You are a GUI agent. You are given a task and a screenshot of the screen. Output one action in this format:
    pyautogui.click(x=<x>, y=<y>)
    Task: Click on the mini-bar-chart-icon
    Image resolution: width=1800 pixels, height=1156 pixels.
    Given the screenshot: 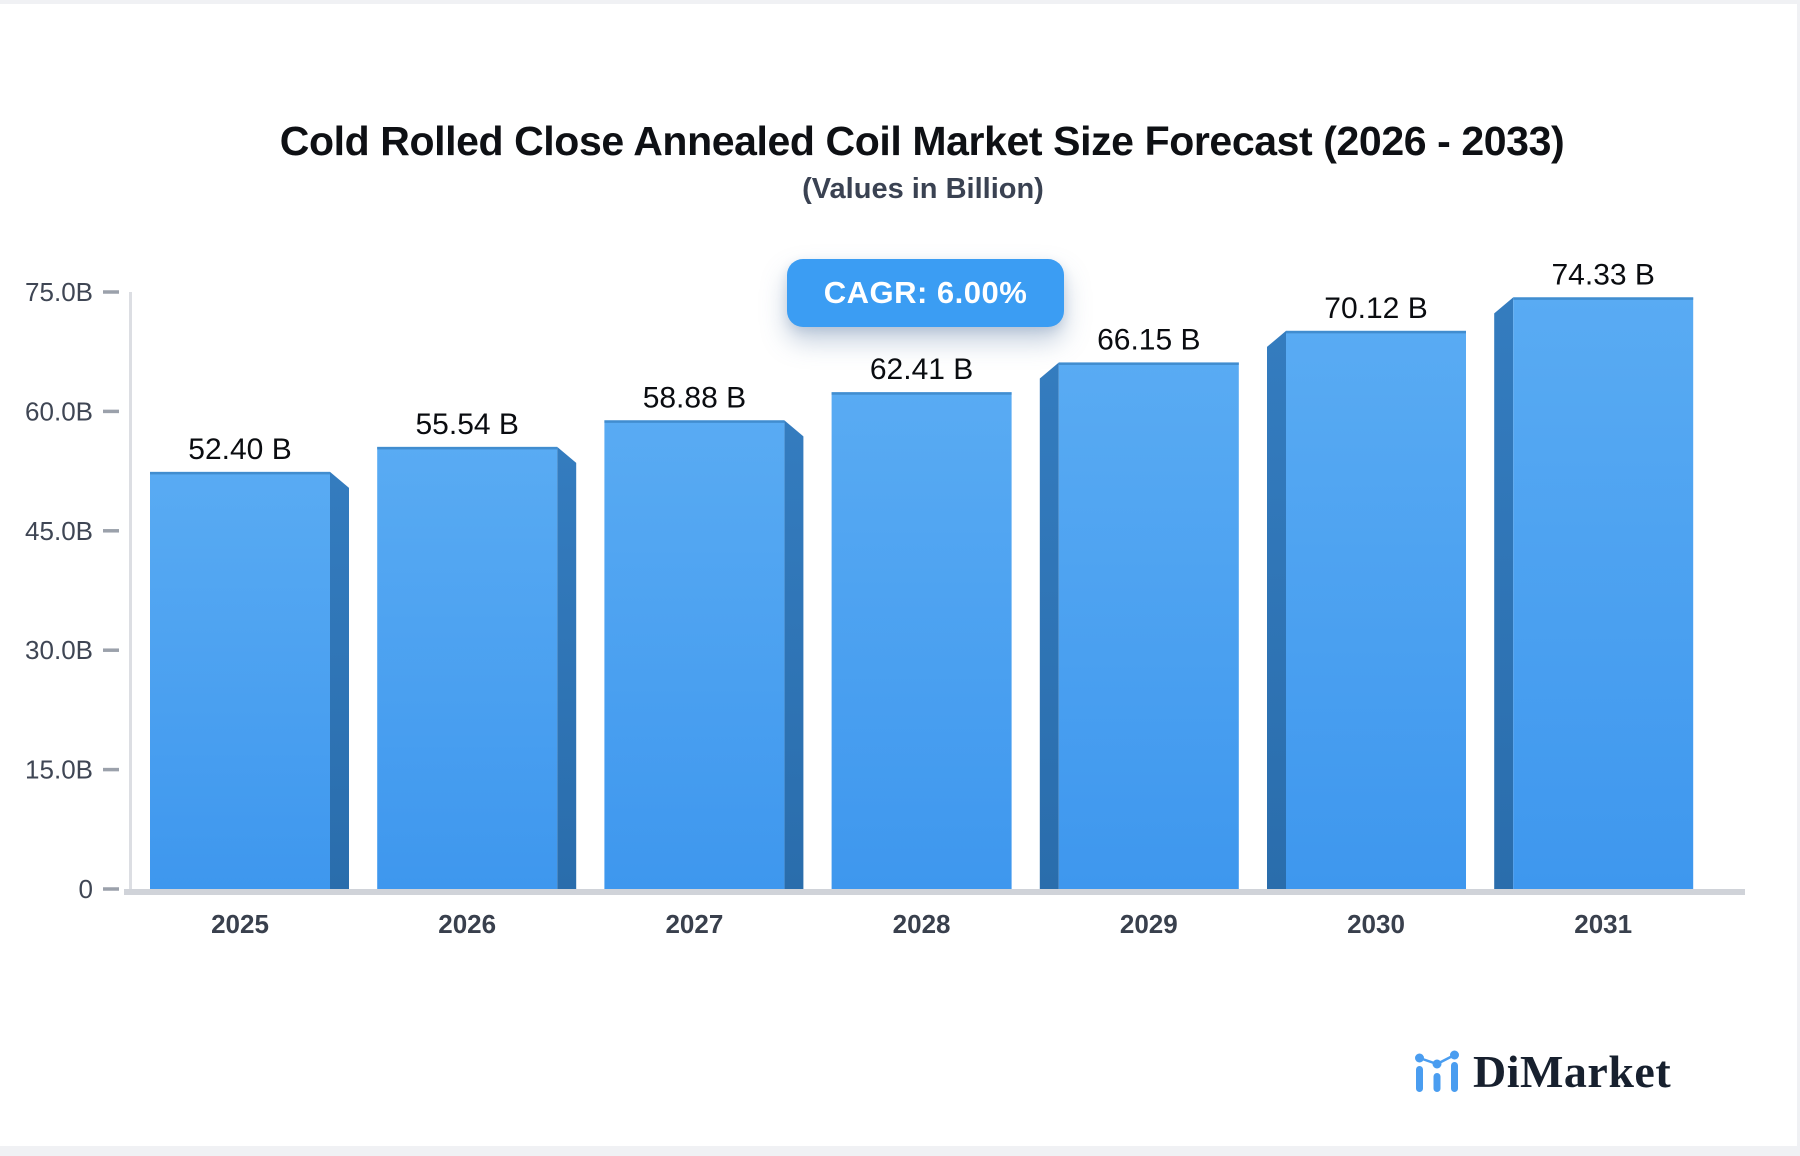 What is the action you would take?
    pyautogui.click(x=1437, y=1071)
    